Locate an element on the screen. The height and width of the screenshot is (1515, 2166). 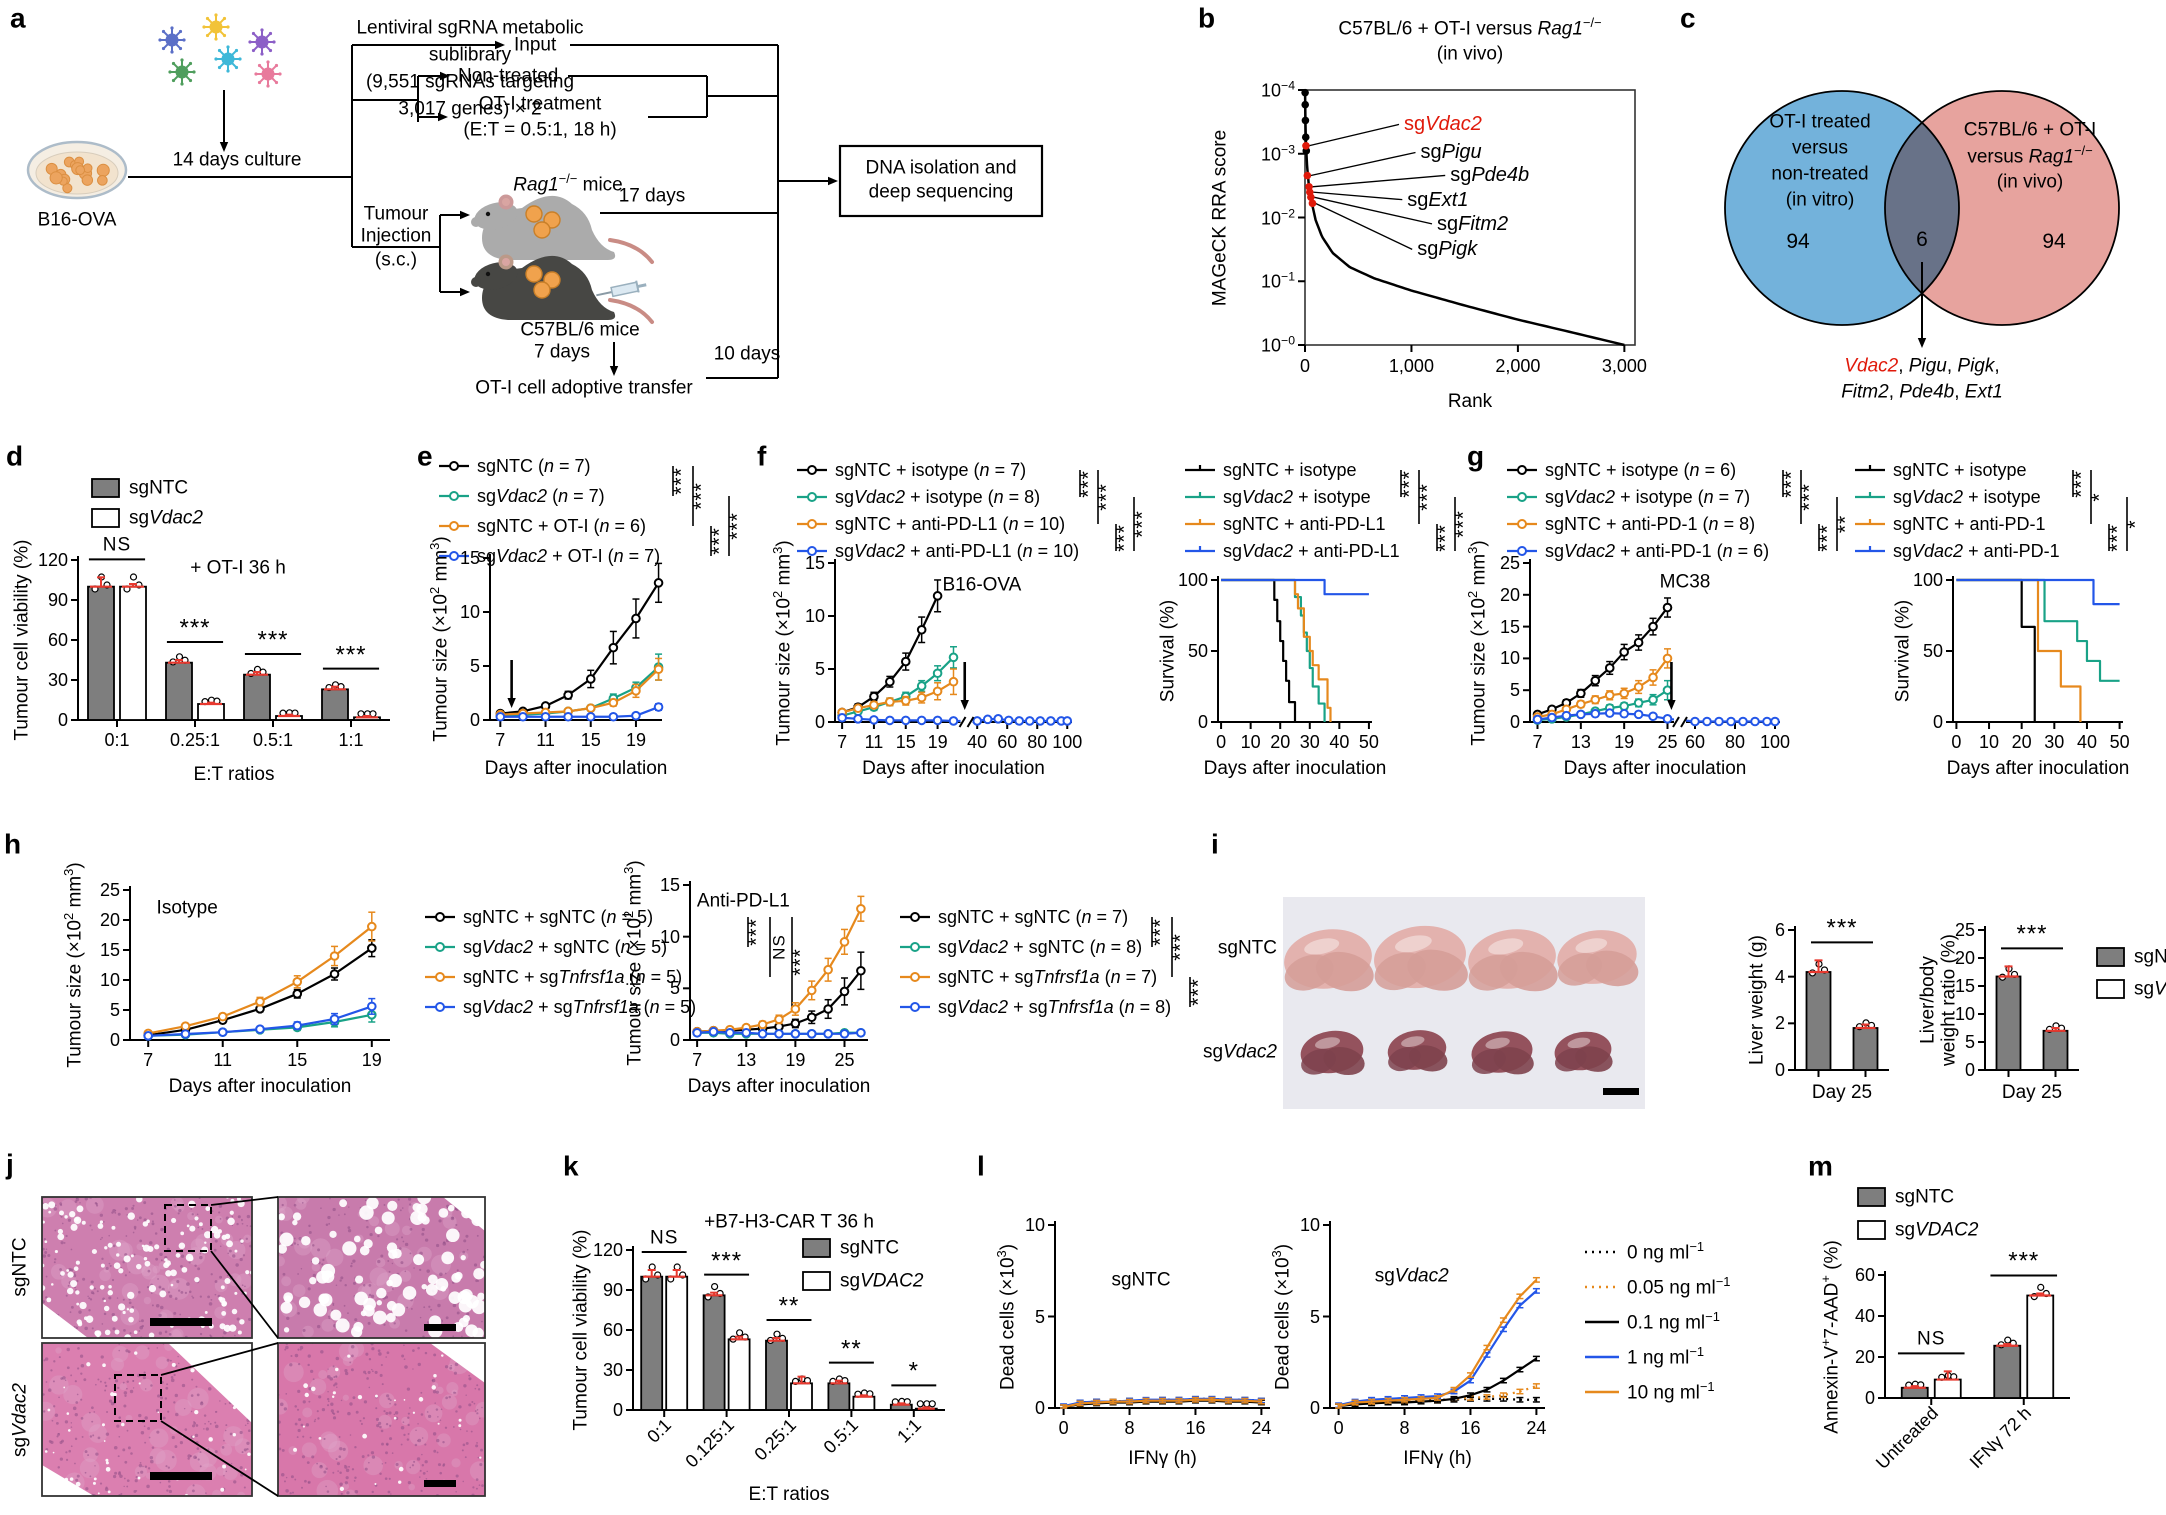
y-tick: 30 is located at coordinates (612, 1369).